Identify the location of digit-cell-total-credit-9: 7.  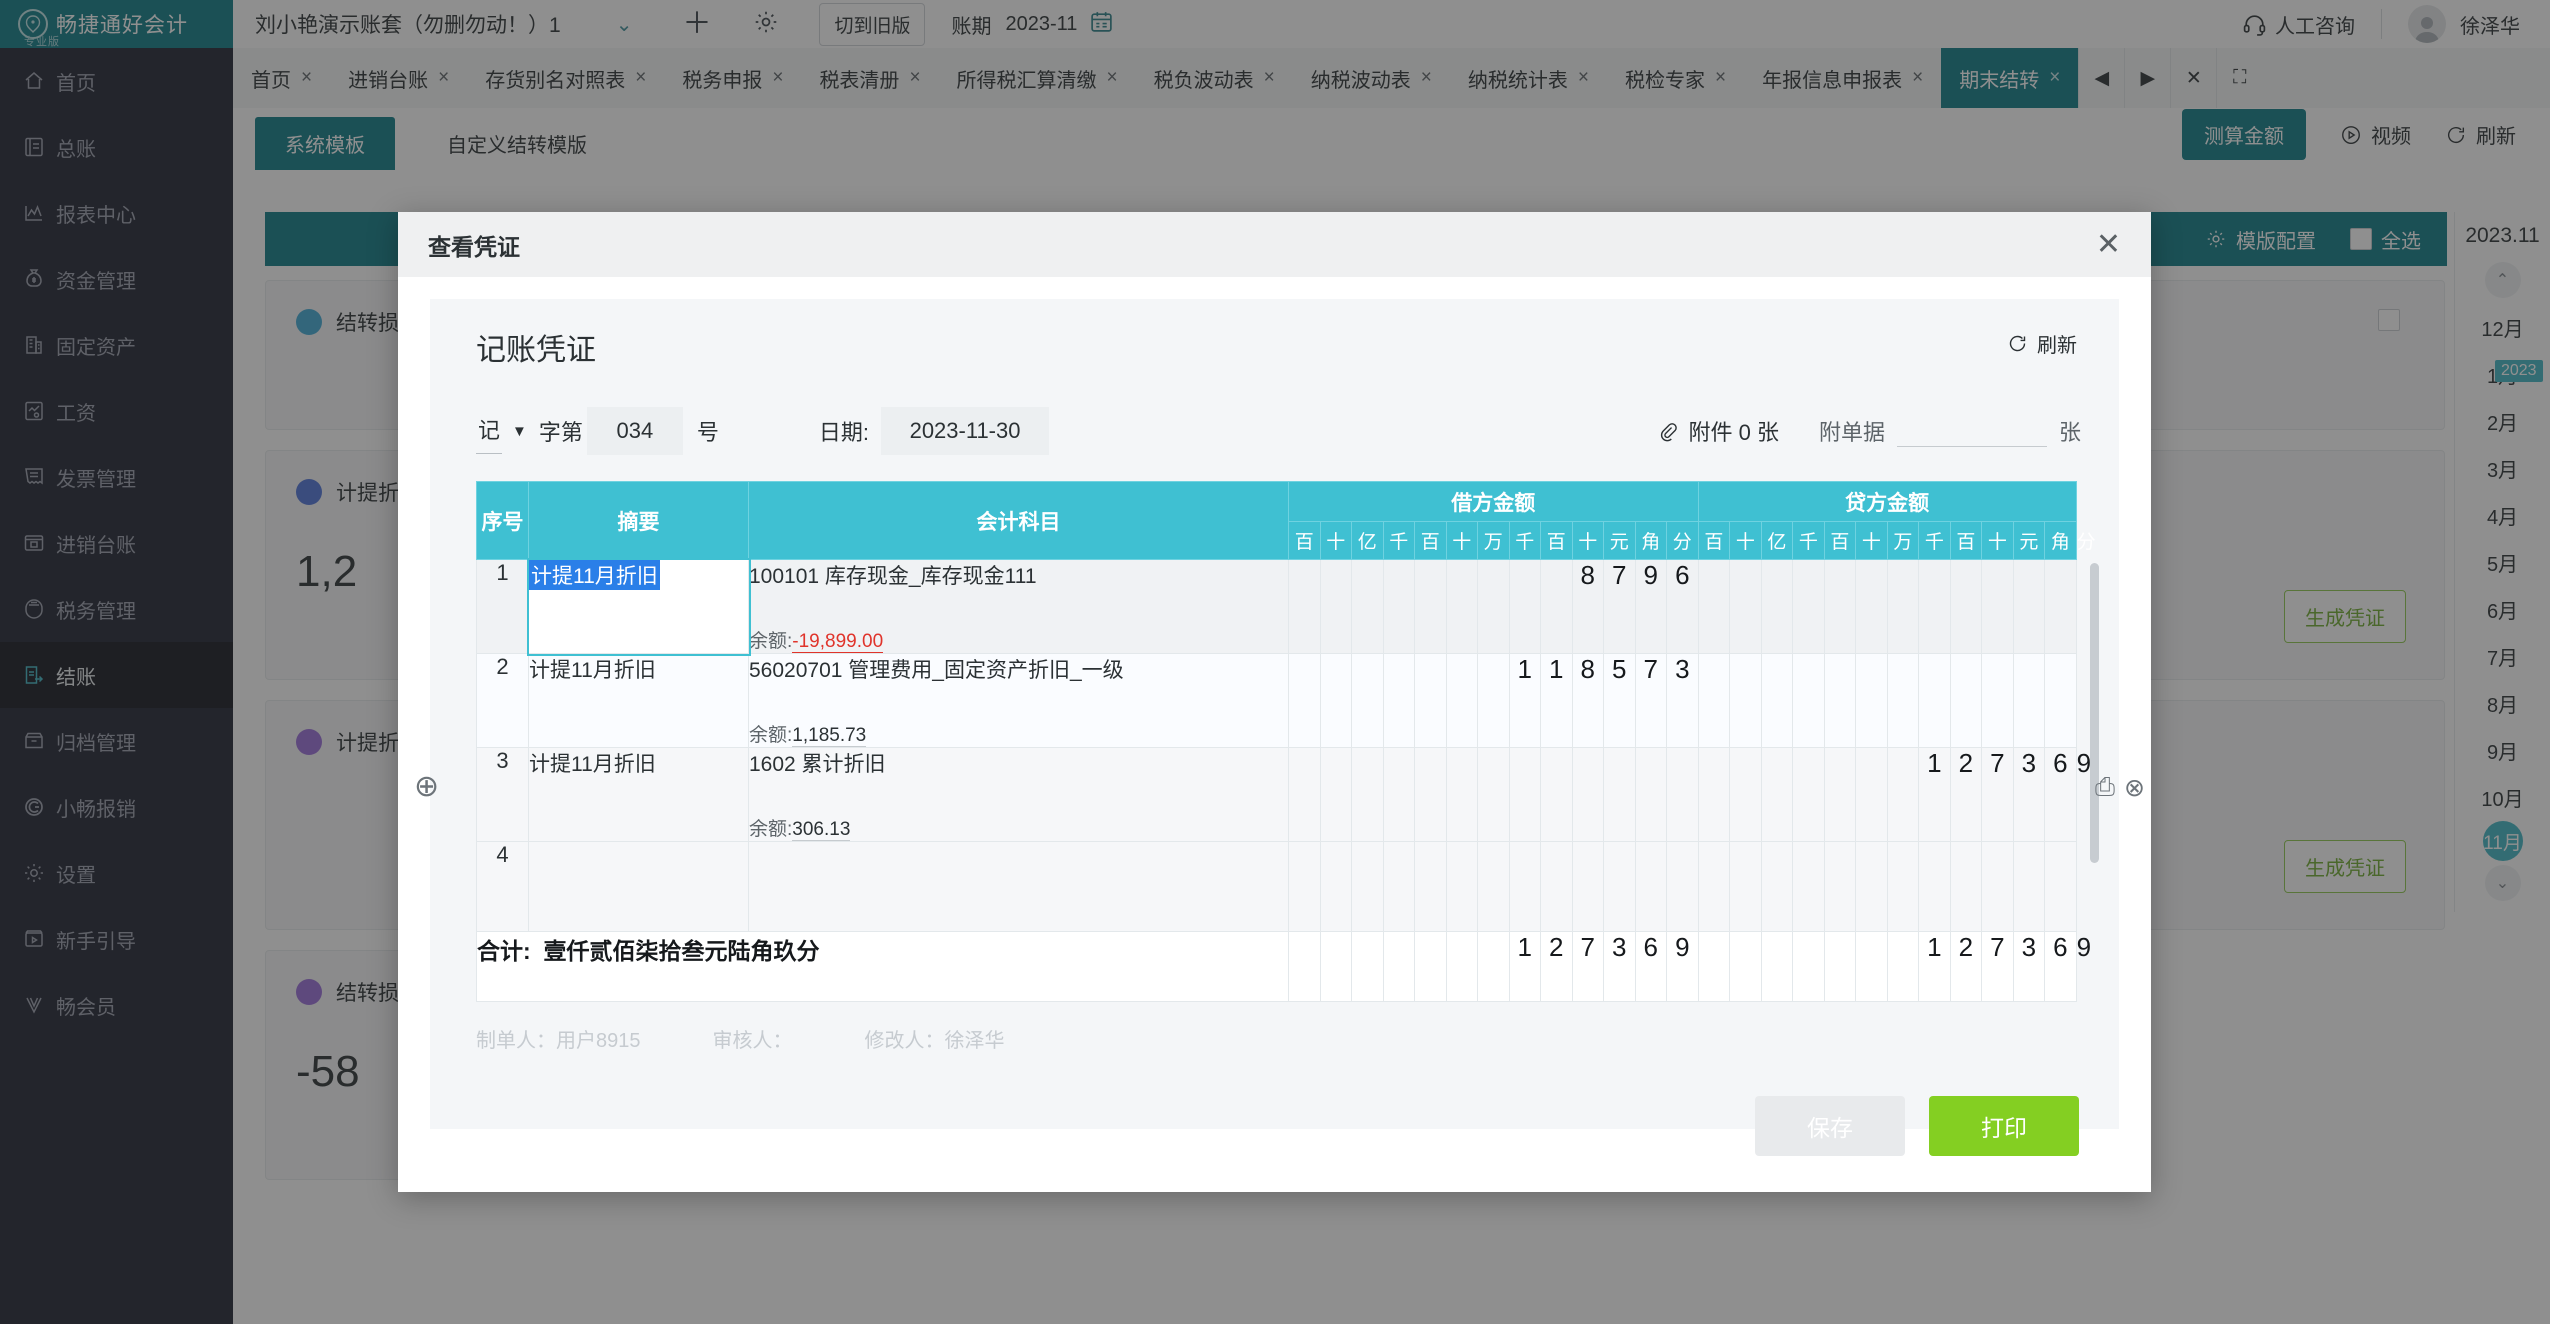
(1997, 966).